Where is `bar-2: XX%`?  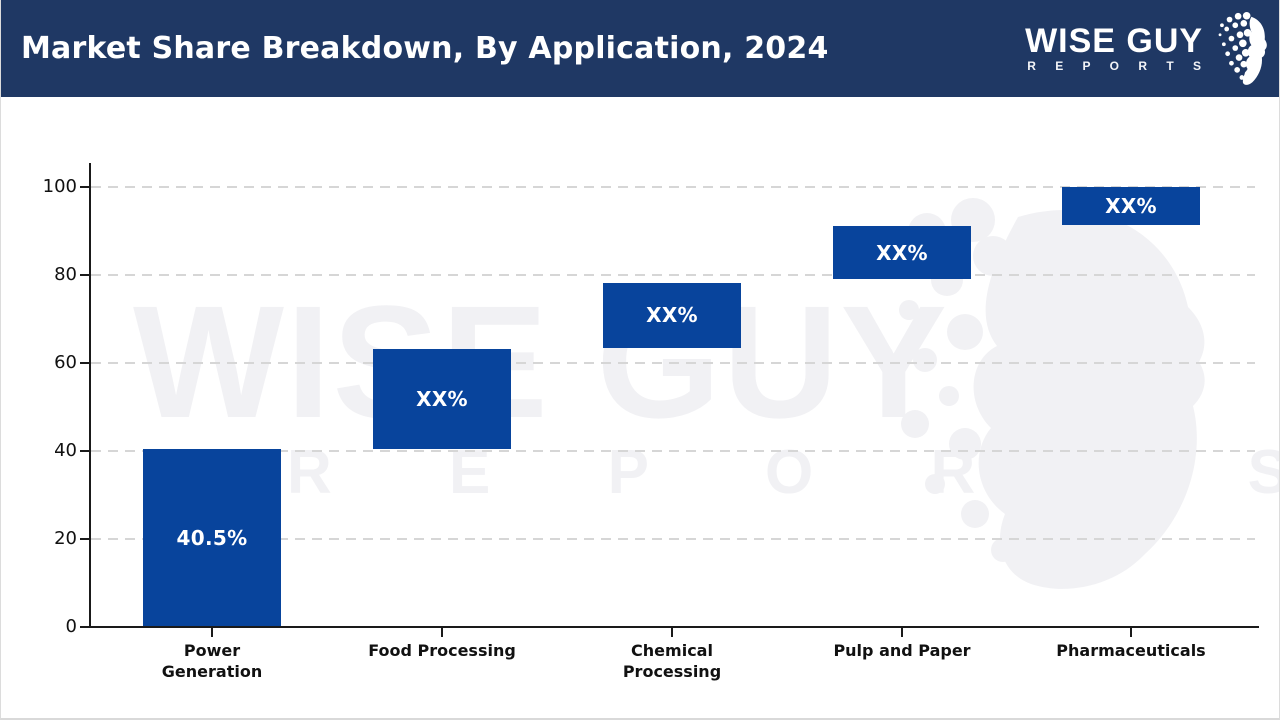 bar-2: XX% is located at coordinates (672, 315).